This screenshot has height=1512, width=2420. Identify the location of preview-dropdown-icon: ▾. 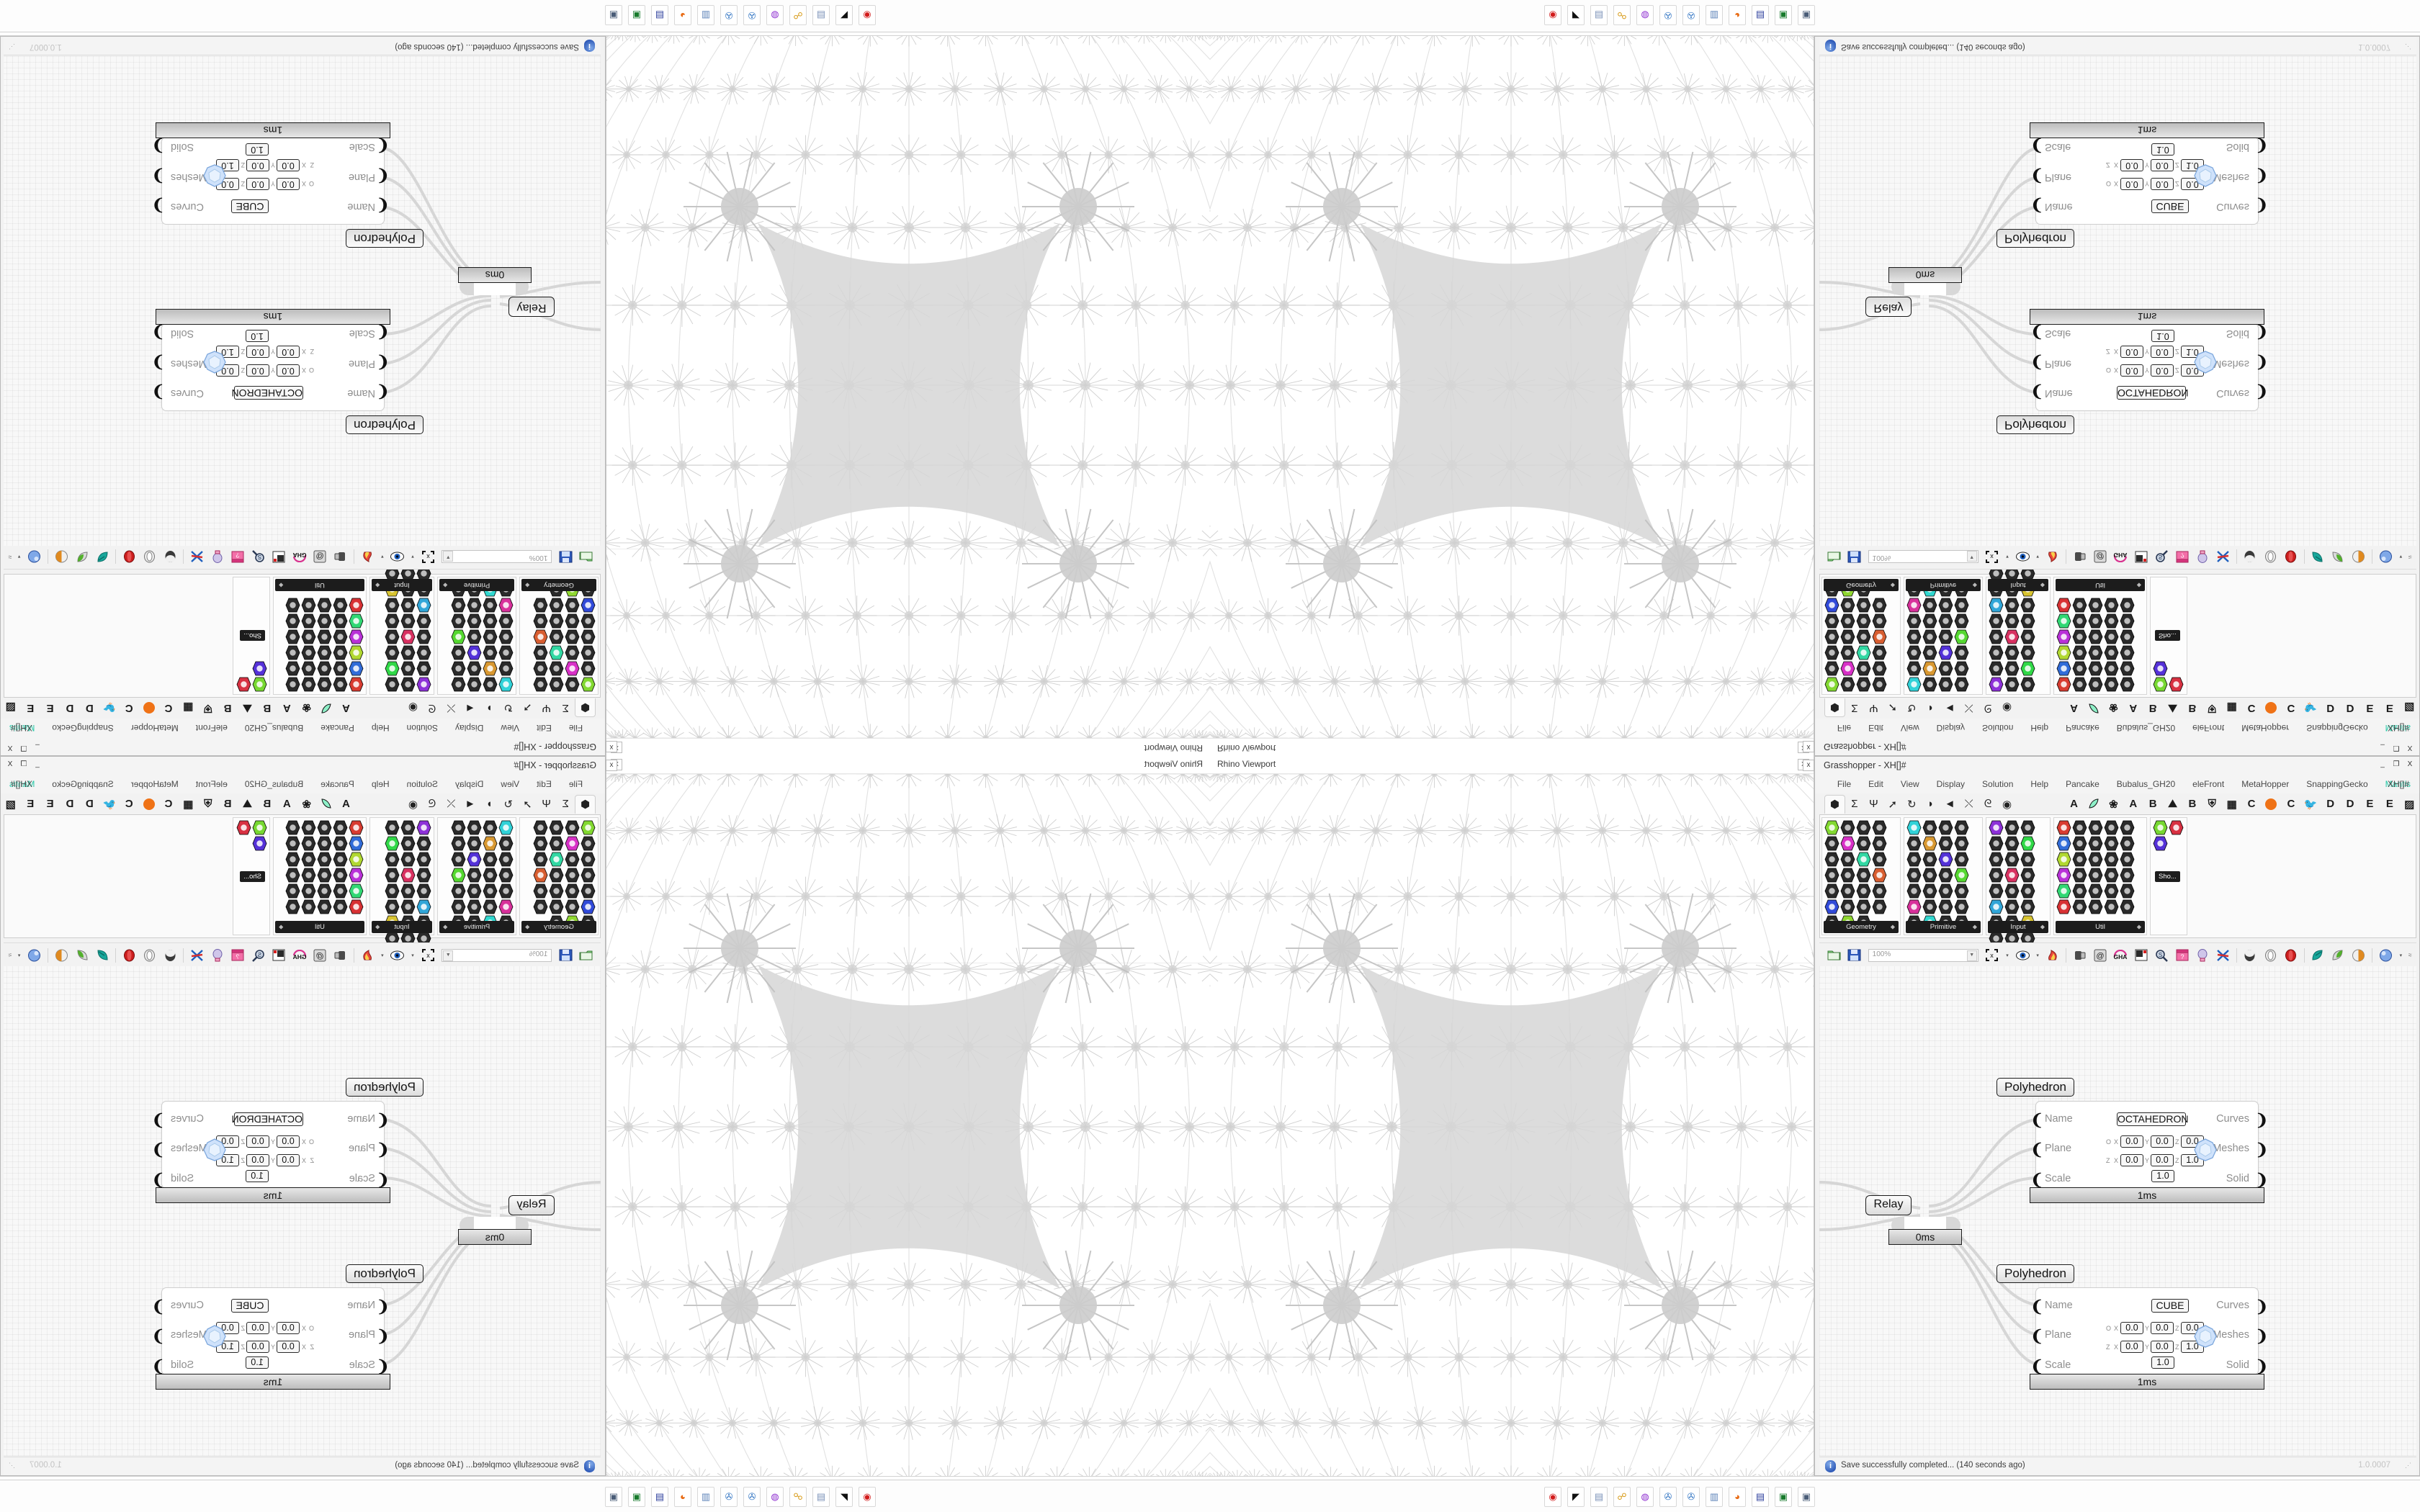
(2037, 955).